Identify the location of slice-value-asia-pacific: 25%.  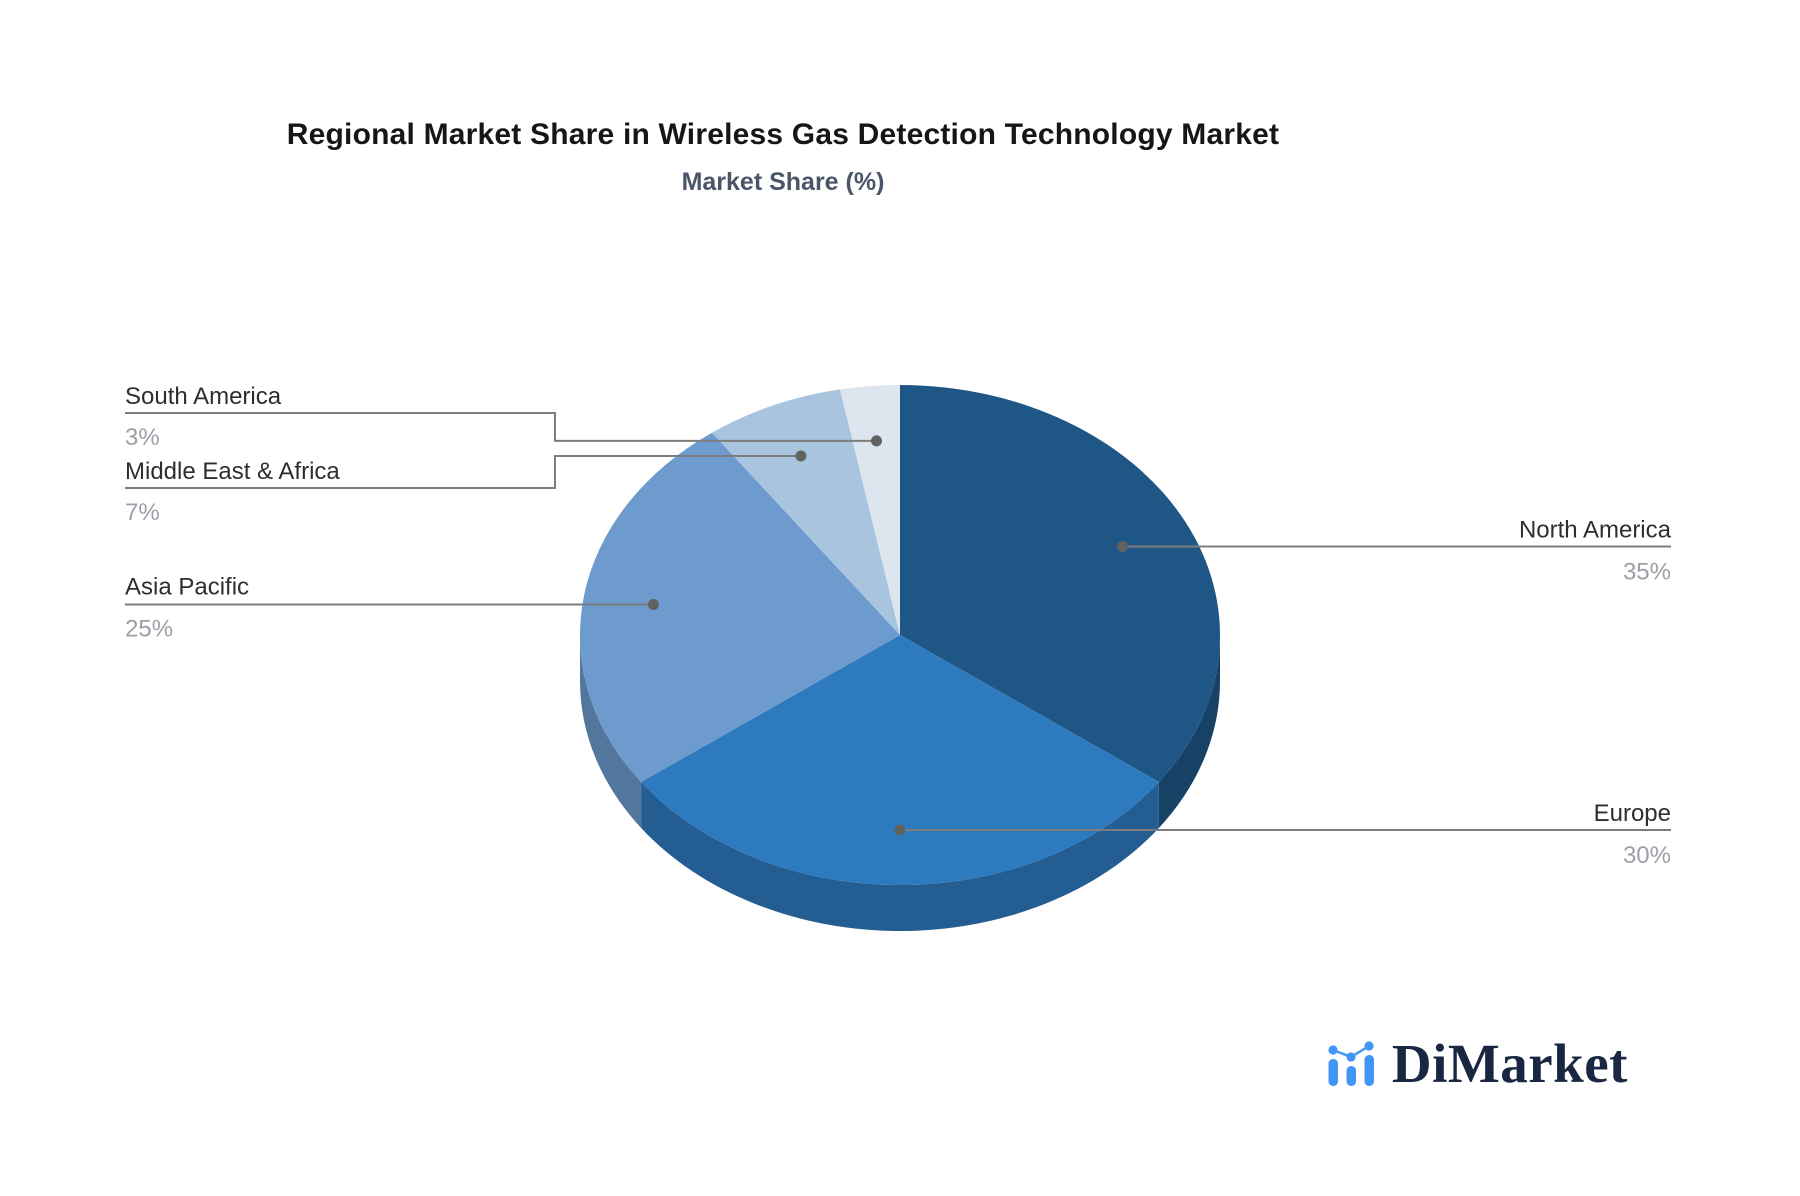
(149, 628).